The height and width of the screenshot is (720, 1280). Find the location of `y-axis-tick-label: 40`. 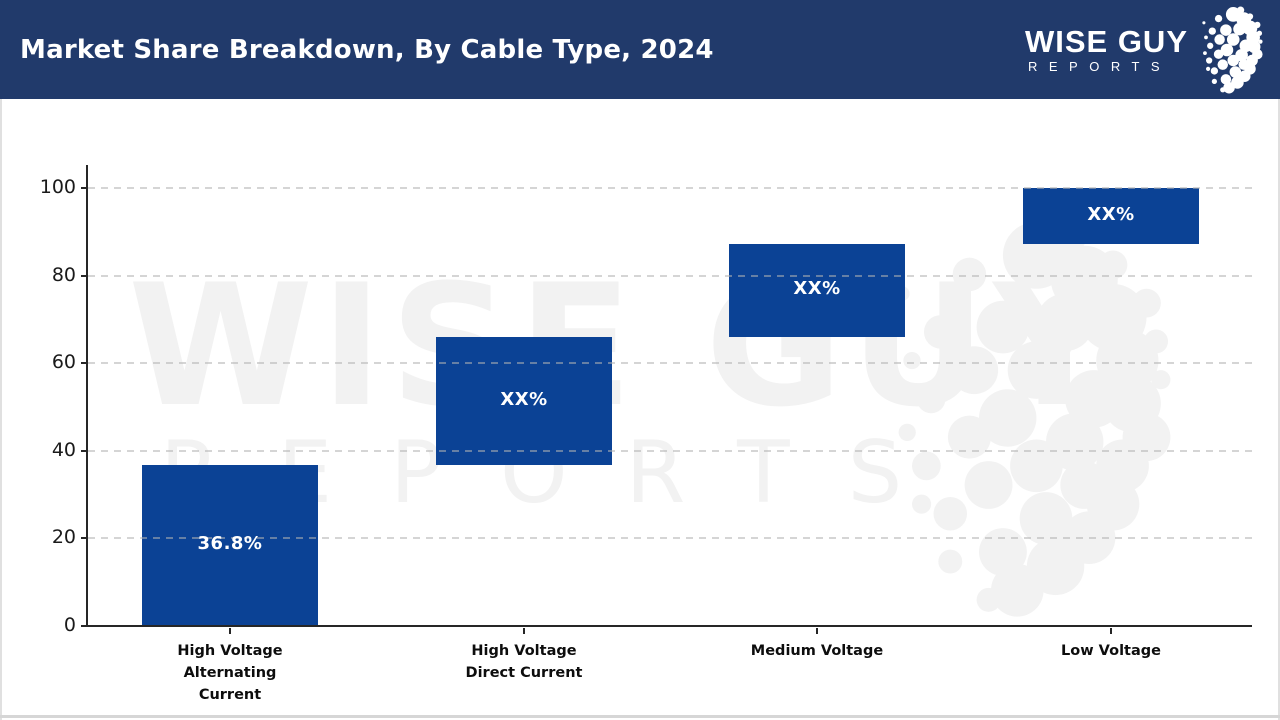

y-axis-tick-label: 40 is located at coordinates (63, 449).